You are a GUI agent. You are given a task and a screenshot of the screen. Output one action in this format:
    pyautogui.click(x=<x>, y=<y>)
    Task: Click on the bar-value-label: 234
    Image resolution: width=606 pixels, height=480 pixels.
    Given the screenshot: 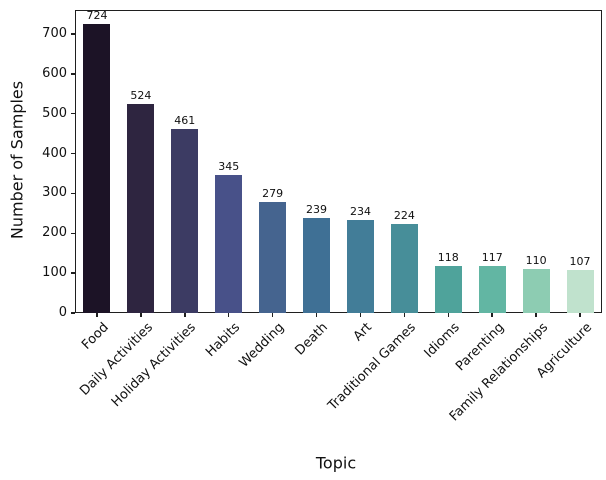 What is the action you would take?
    pyautogui.click(x=360, y=211)
    